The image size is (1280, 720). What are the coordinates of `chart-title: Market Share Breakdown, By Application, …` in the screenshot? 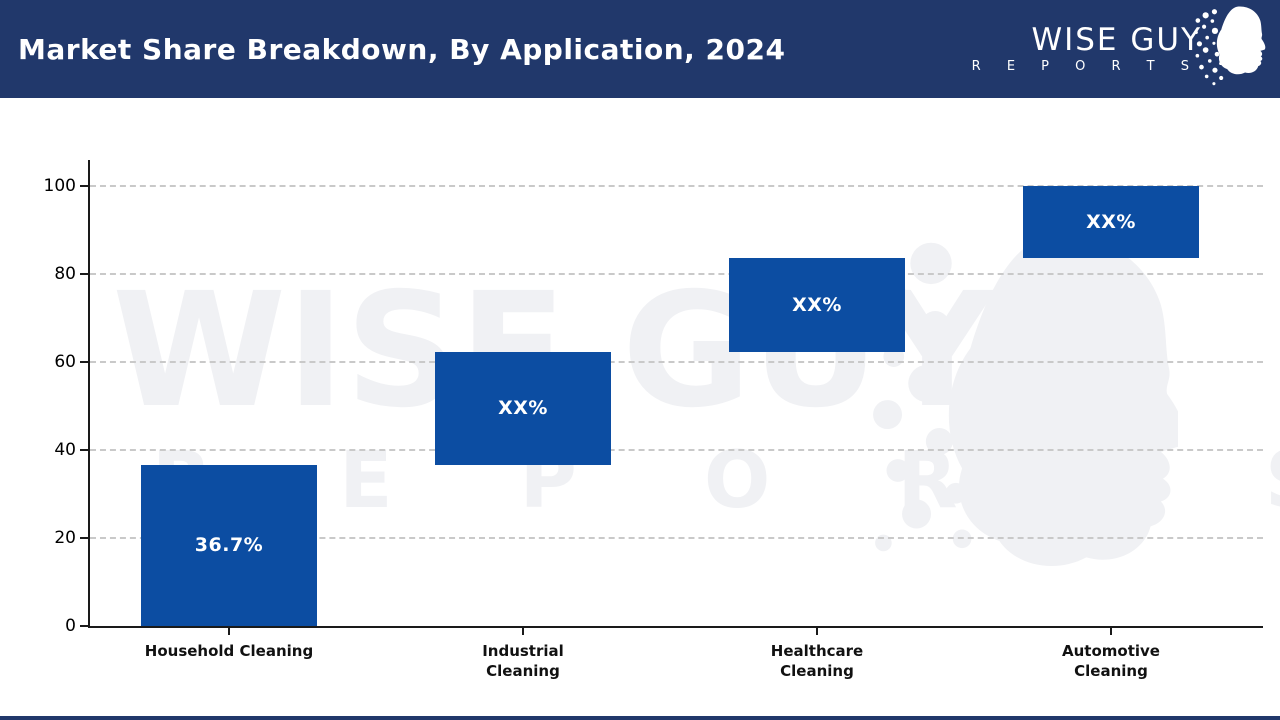 It's located at (402, 49).